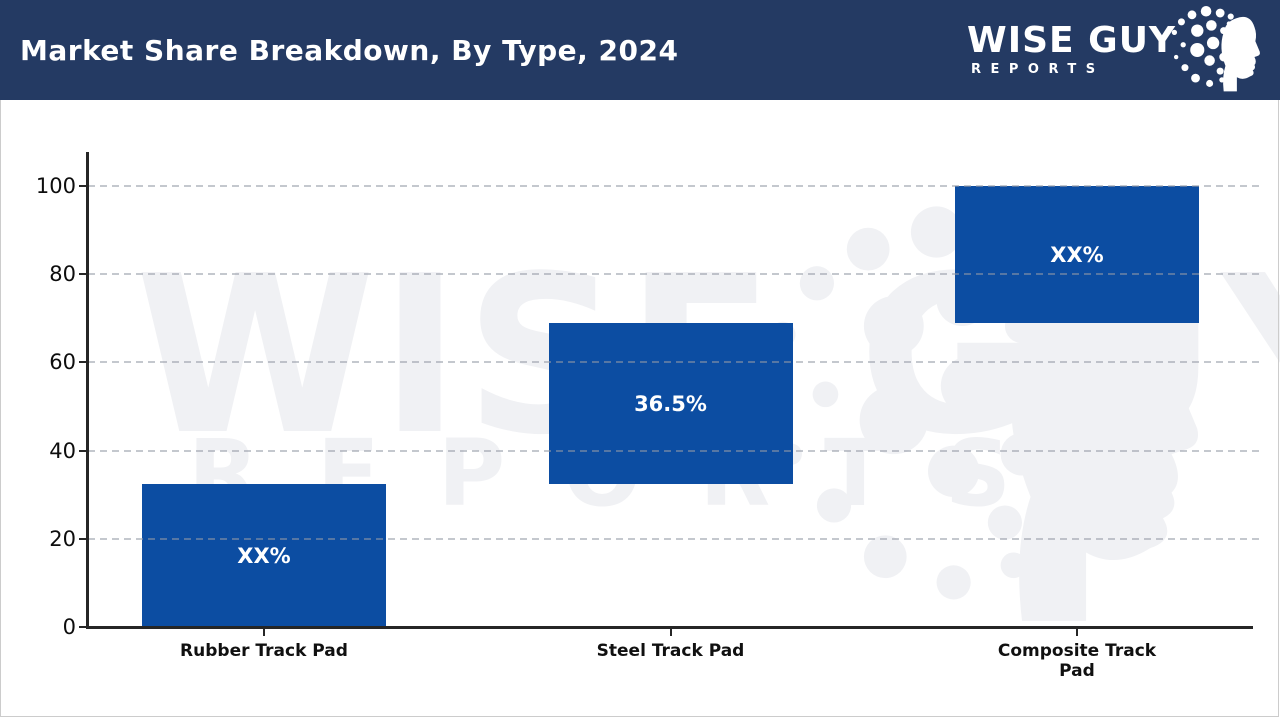 Image resolution: width=1280 pixels, height=720 pixels. Describe the element at coordinates (1077, 661) in the screenshot. I see `x-tick-label: Composite Track Pad` at that location.